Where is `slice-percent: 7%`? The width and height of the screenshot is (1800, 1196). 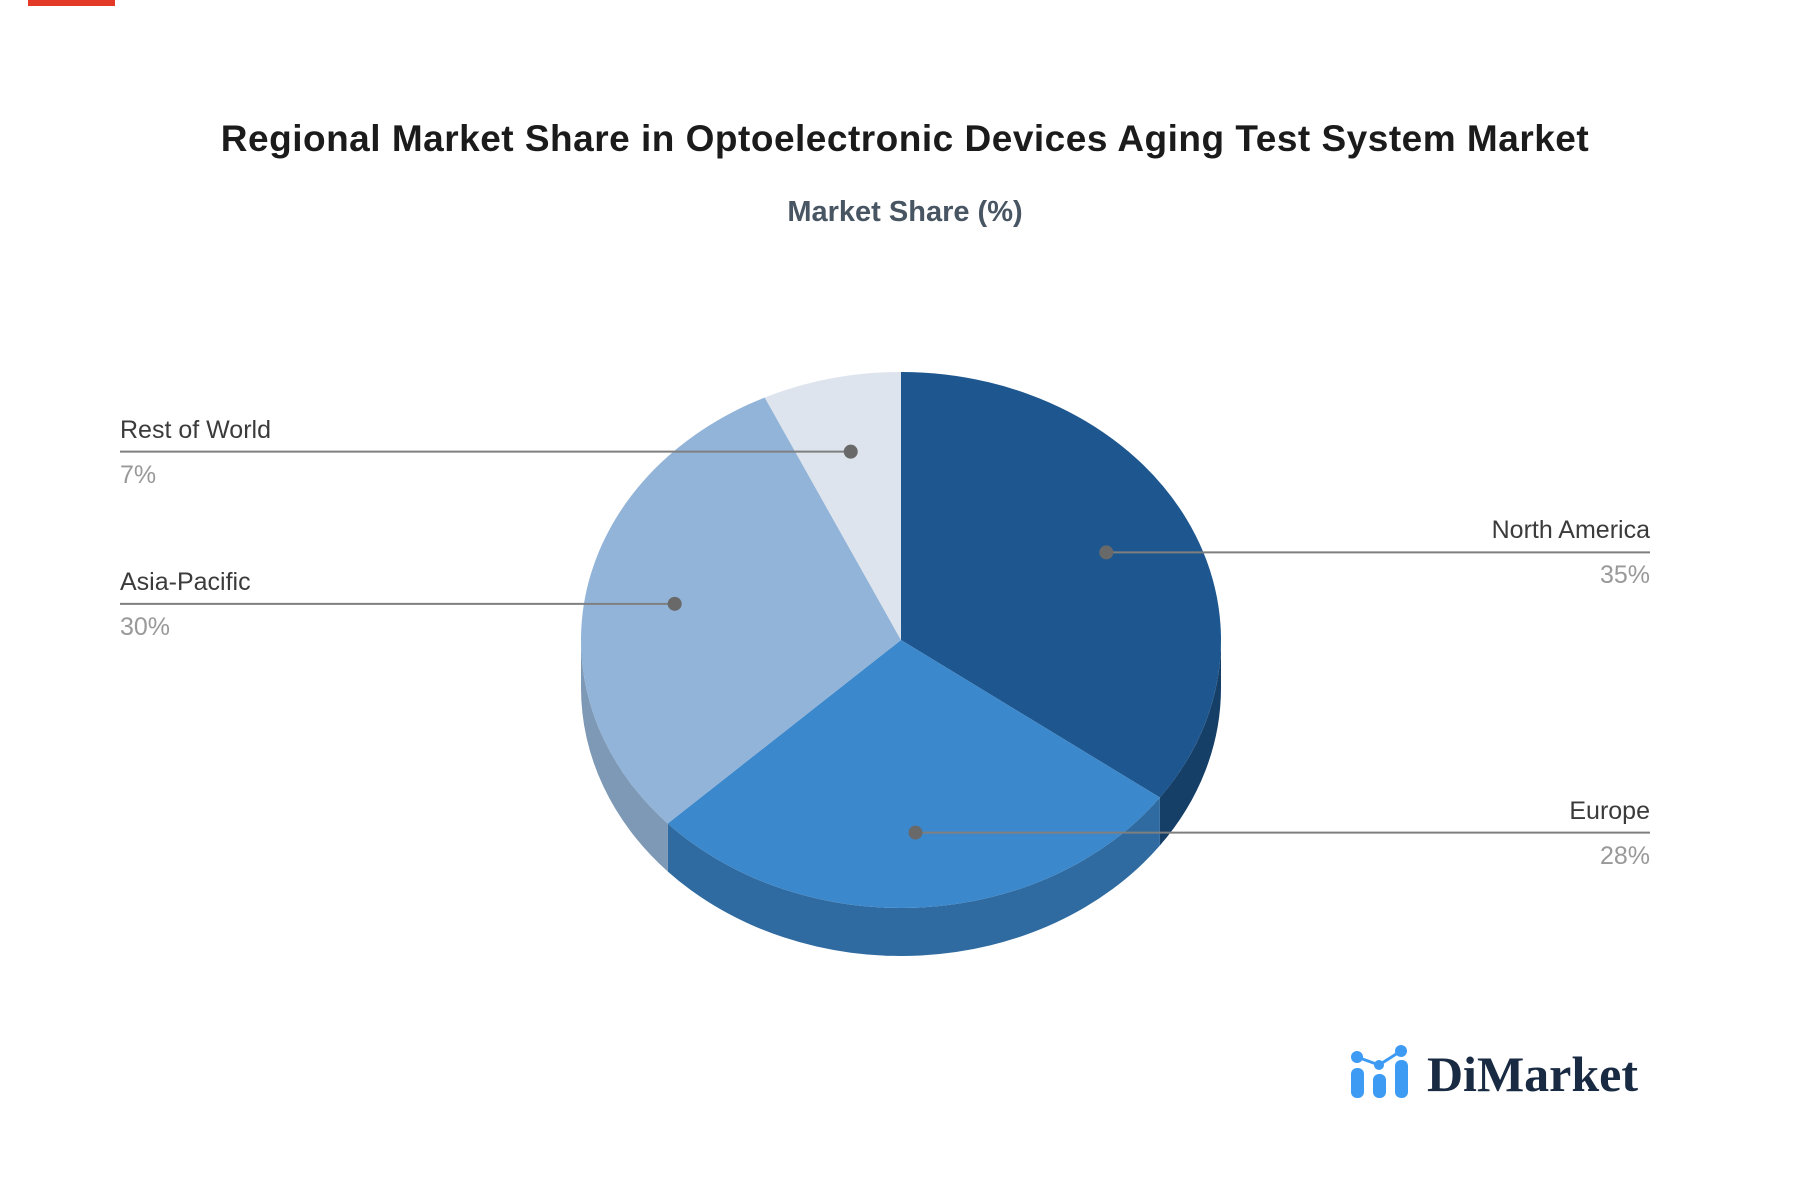 slice-percent: 7% is located at coordinates (138, 474).